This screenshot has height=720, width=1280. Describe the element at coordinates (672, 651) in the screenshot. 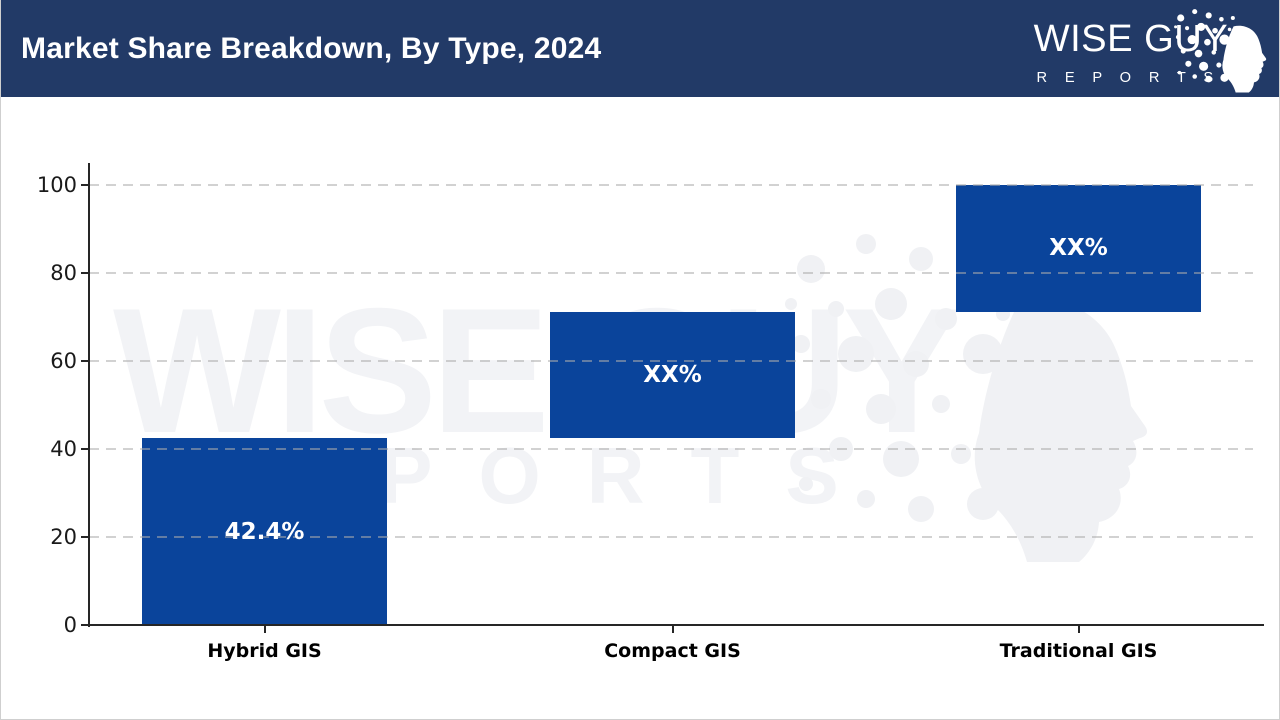

I see `x-axis-label-compact-gis: Compact GIS` at that location.